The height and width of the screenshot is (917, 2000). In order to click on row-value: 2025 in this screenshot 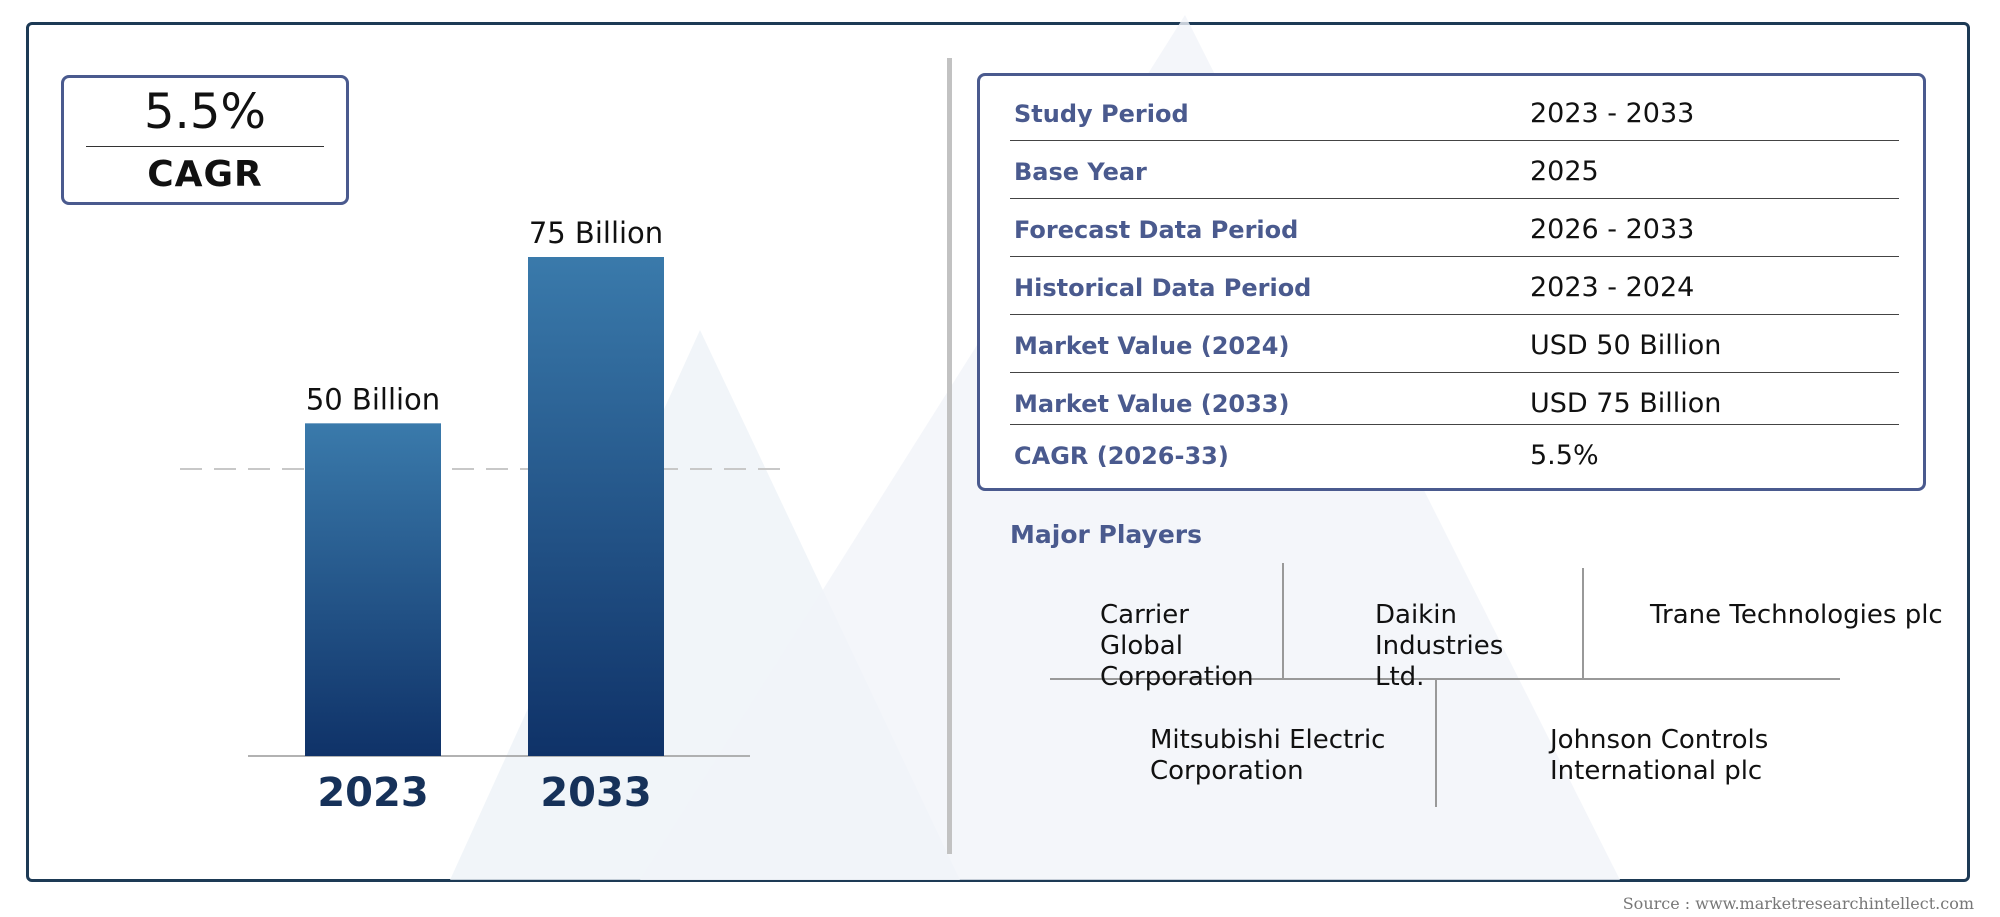, I will do `click(1564, 171)`.